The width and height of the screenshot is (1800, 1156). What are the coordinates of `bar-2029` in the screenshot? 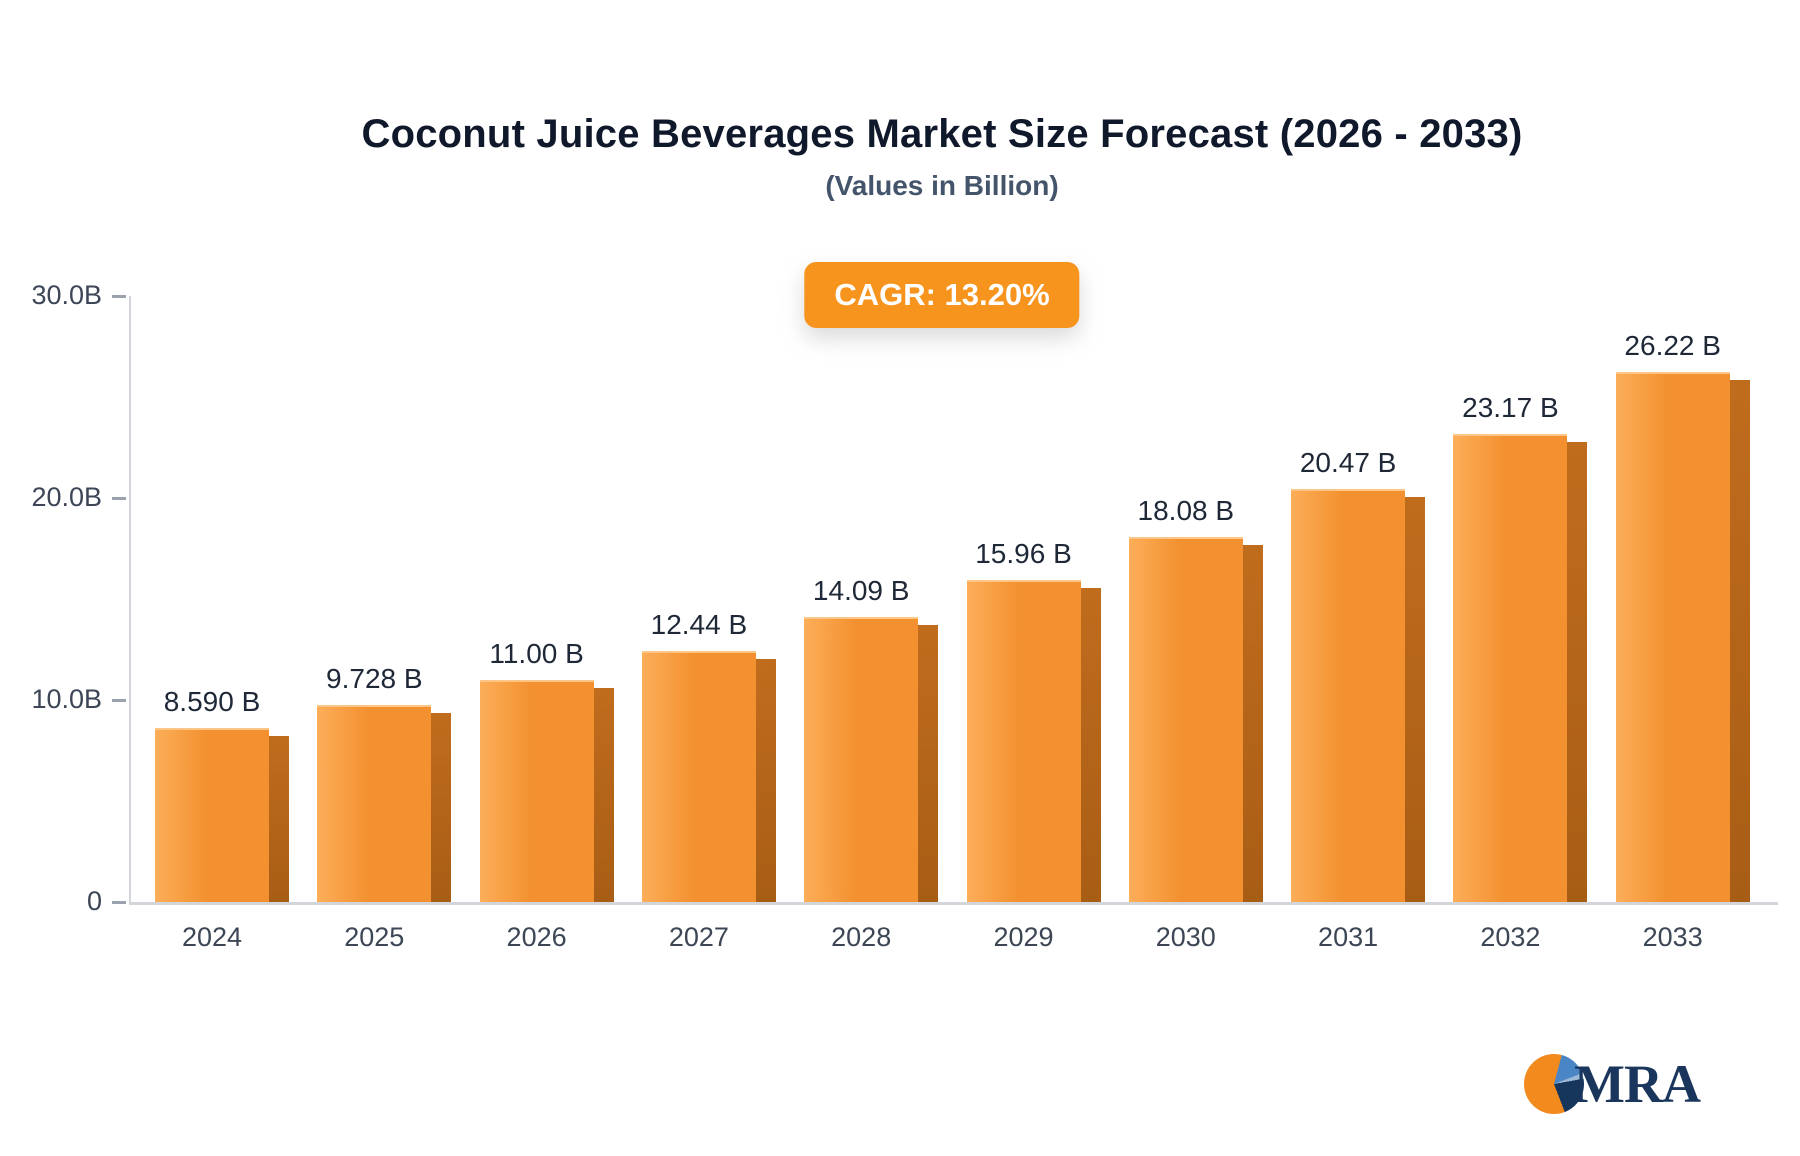 It's located at (1023, 740).